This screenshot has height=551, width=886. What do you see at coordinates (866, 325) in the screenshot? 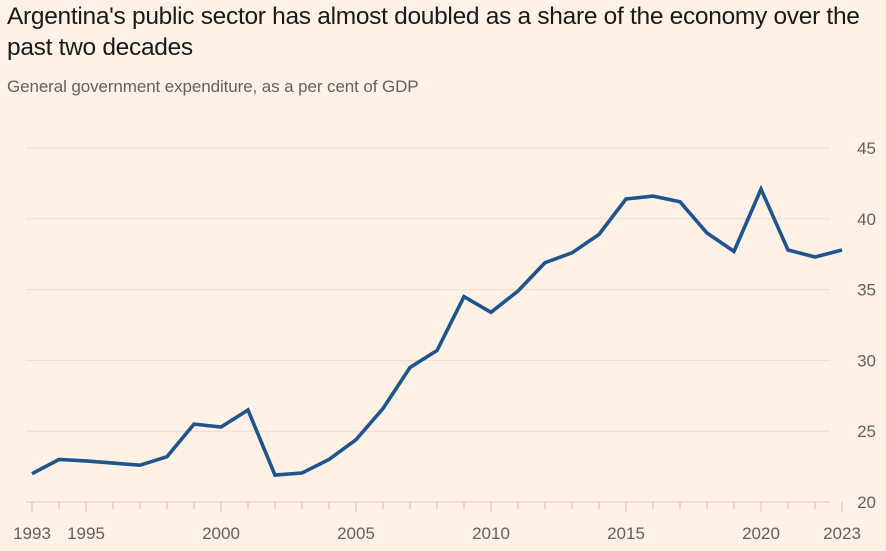
I see `y-axis: 20 25 30 35 40 45` at bounding box center [866, 325].